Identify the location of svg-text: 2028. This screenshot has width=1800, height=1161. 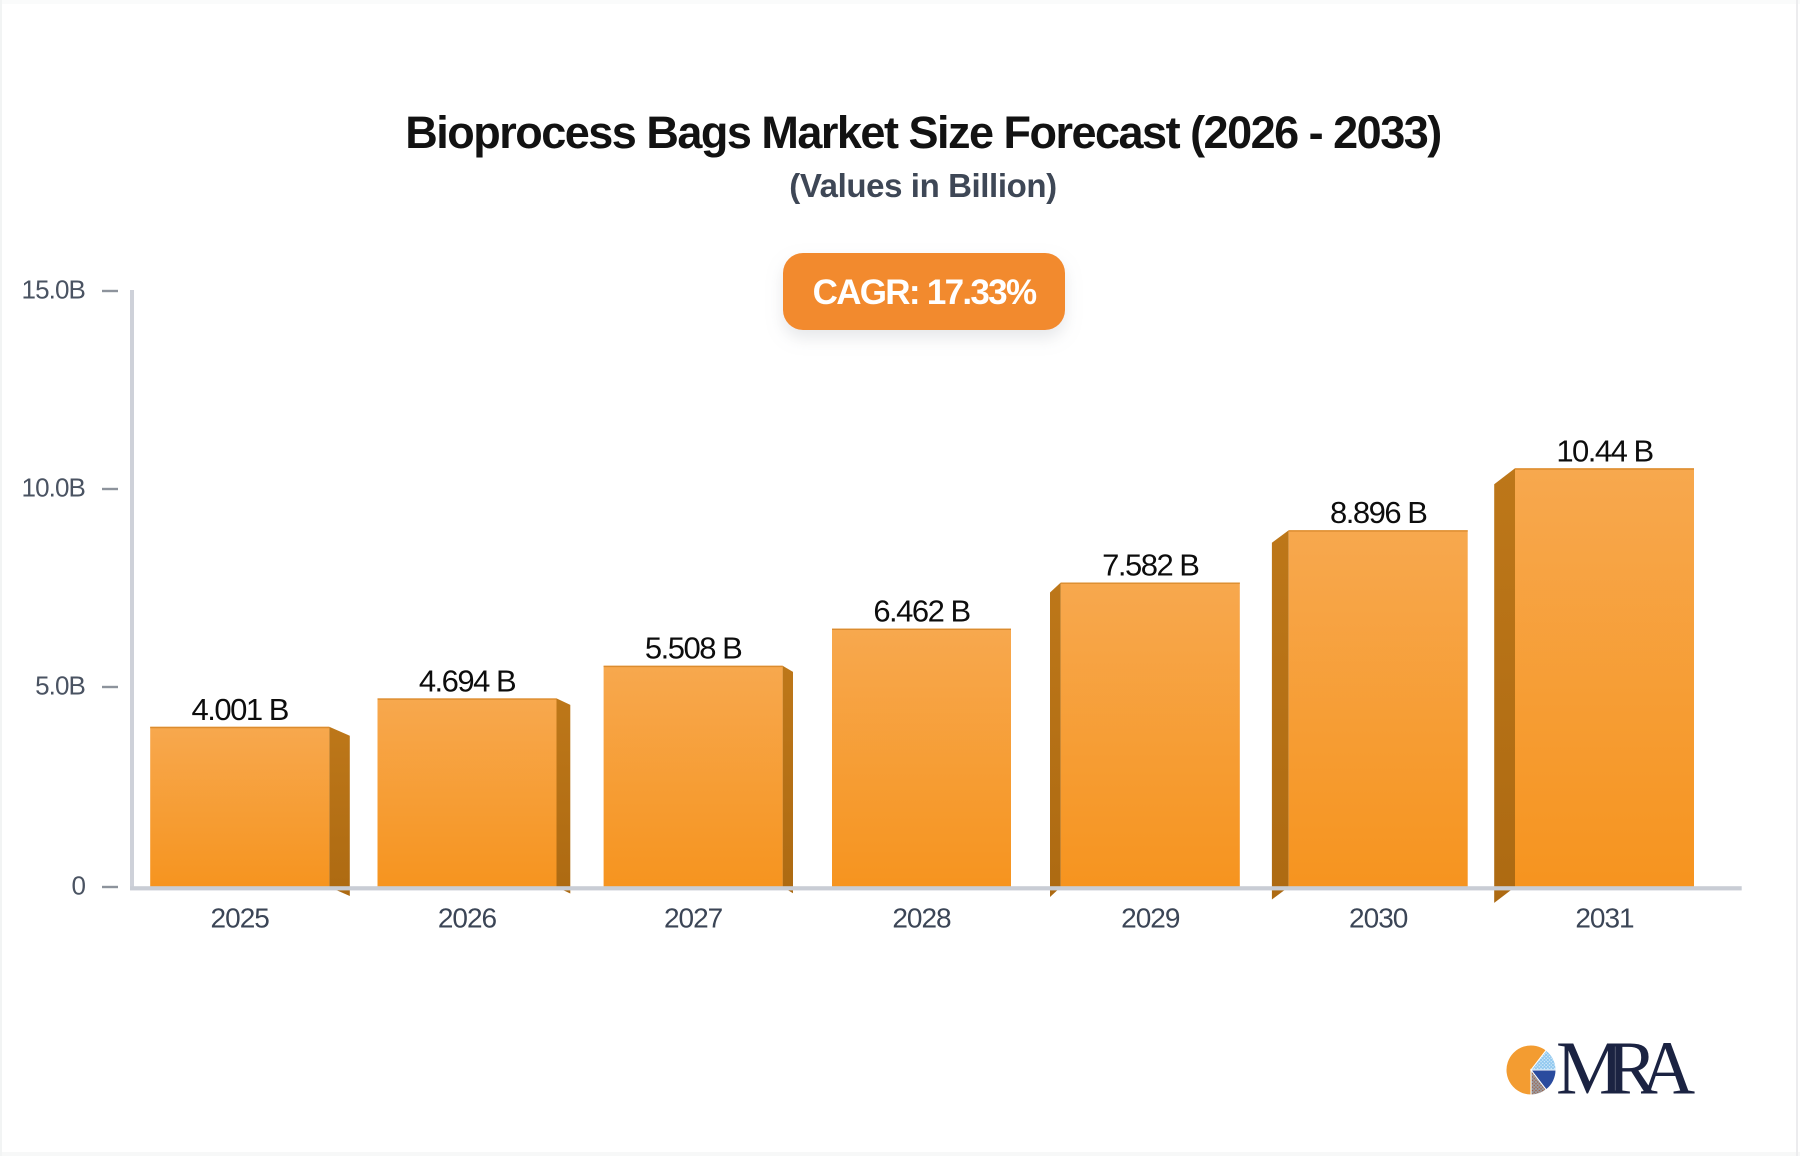
(921, 918).